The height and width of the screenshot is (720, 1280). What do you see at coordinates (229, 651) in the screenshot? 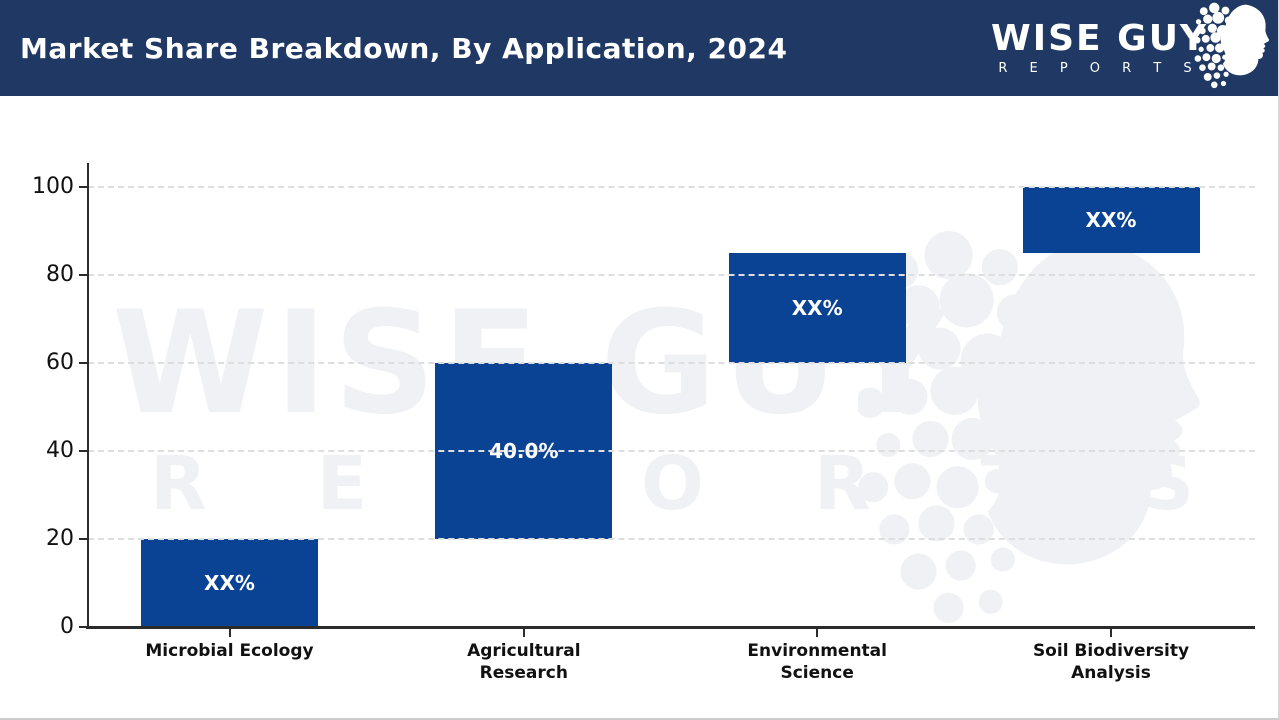
I see `category-label-0: Microbial Ecology` at bounding box center [229, 651].